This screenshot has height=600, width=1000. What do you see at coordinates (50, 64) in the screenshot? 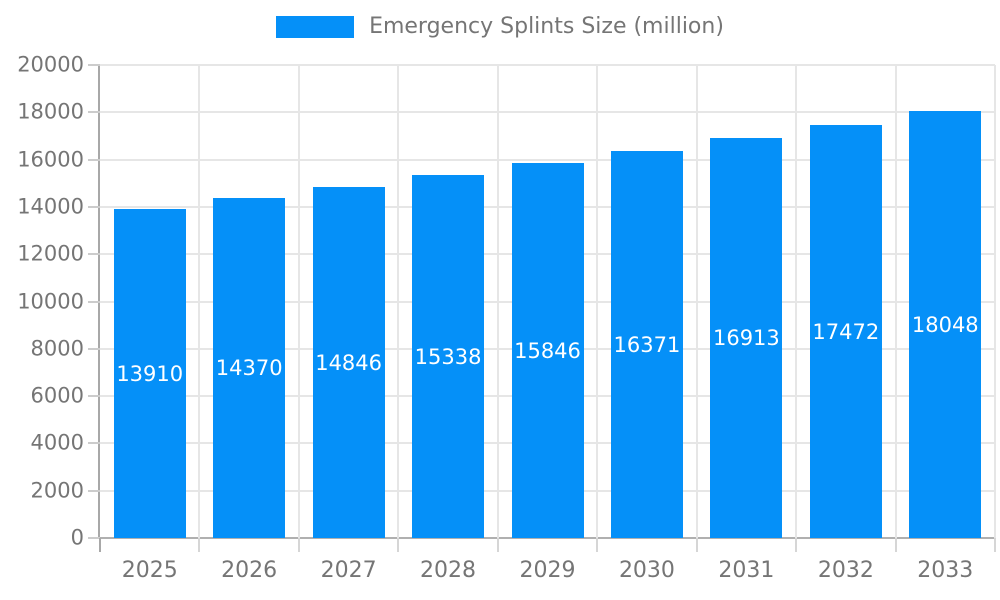
I see `y-tick-label: 20000` at bounding box center [50, 64].